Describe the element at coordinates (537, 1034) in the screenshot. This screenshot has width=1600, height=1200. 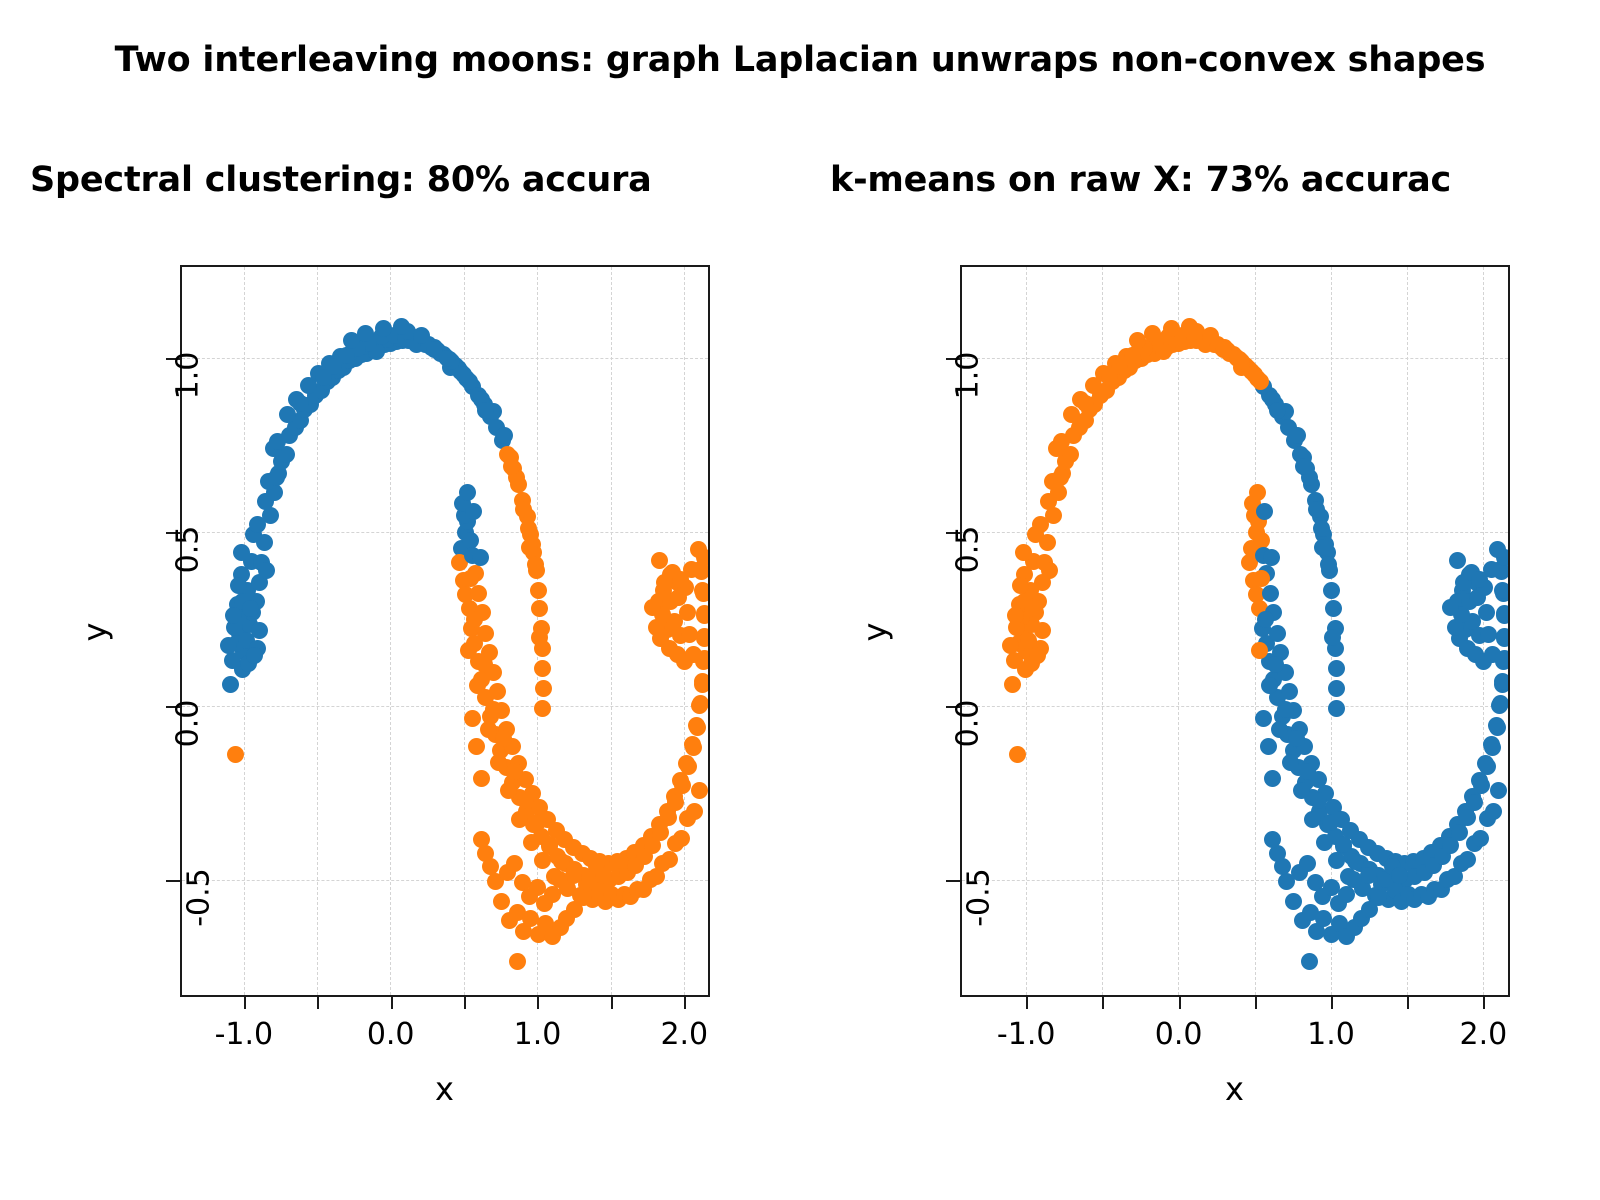
I see `xtick-label: 1.0` at that location.